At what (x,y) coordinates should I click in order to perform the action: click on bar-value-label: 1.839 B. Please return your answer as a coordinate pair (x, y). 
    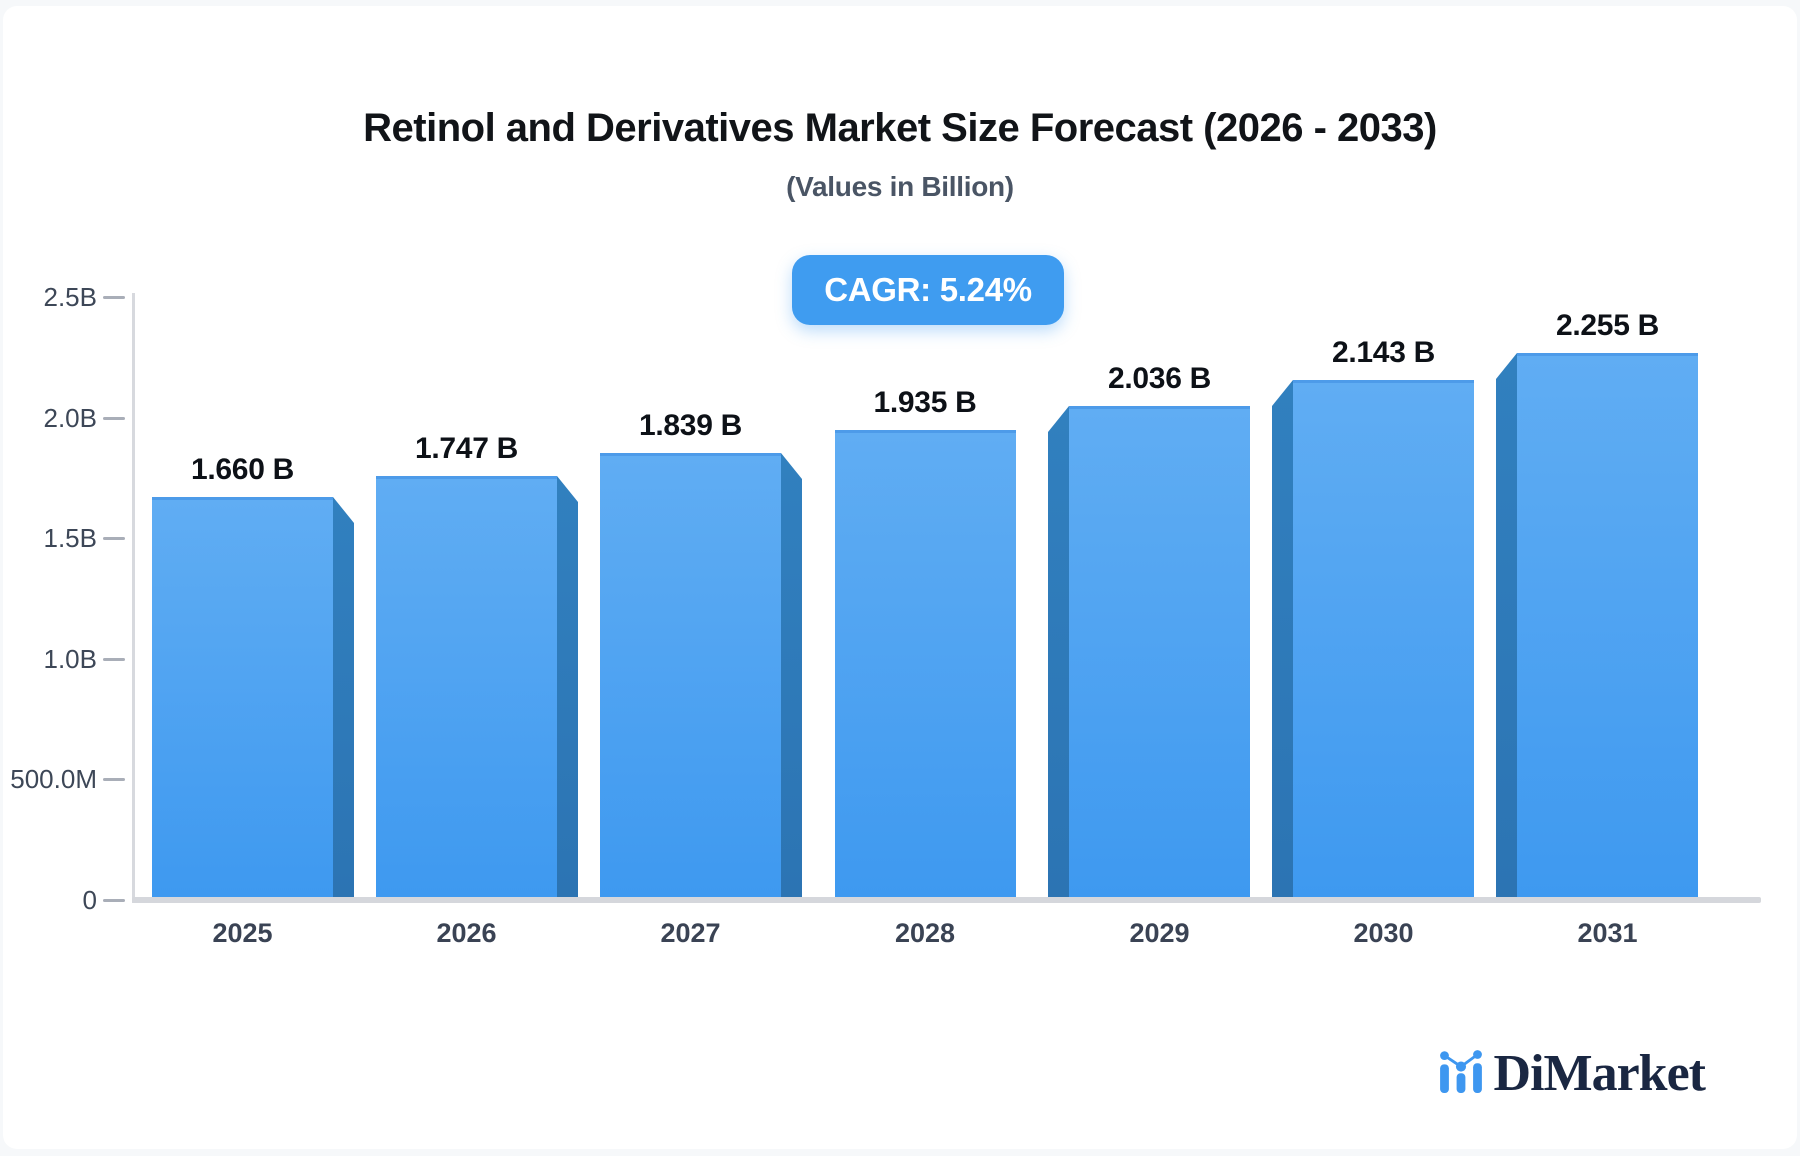
    Looking at the image, I should click on (690, 425).